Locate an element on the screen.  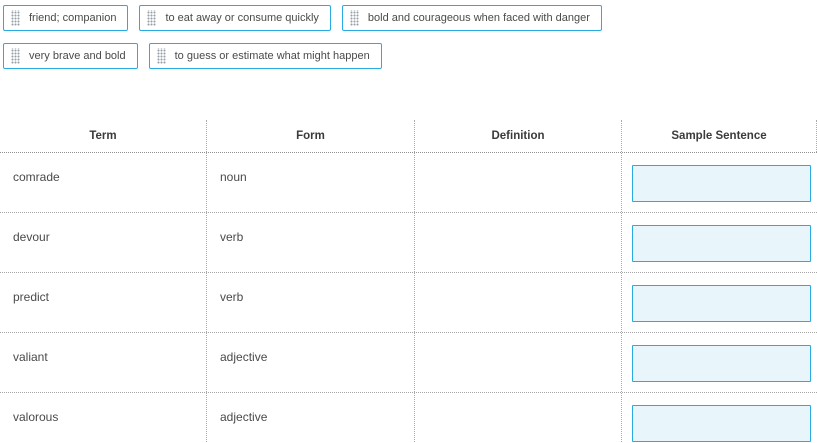
column-header: Sample Sentence is located at coordinates (719, 136).